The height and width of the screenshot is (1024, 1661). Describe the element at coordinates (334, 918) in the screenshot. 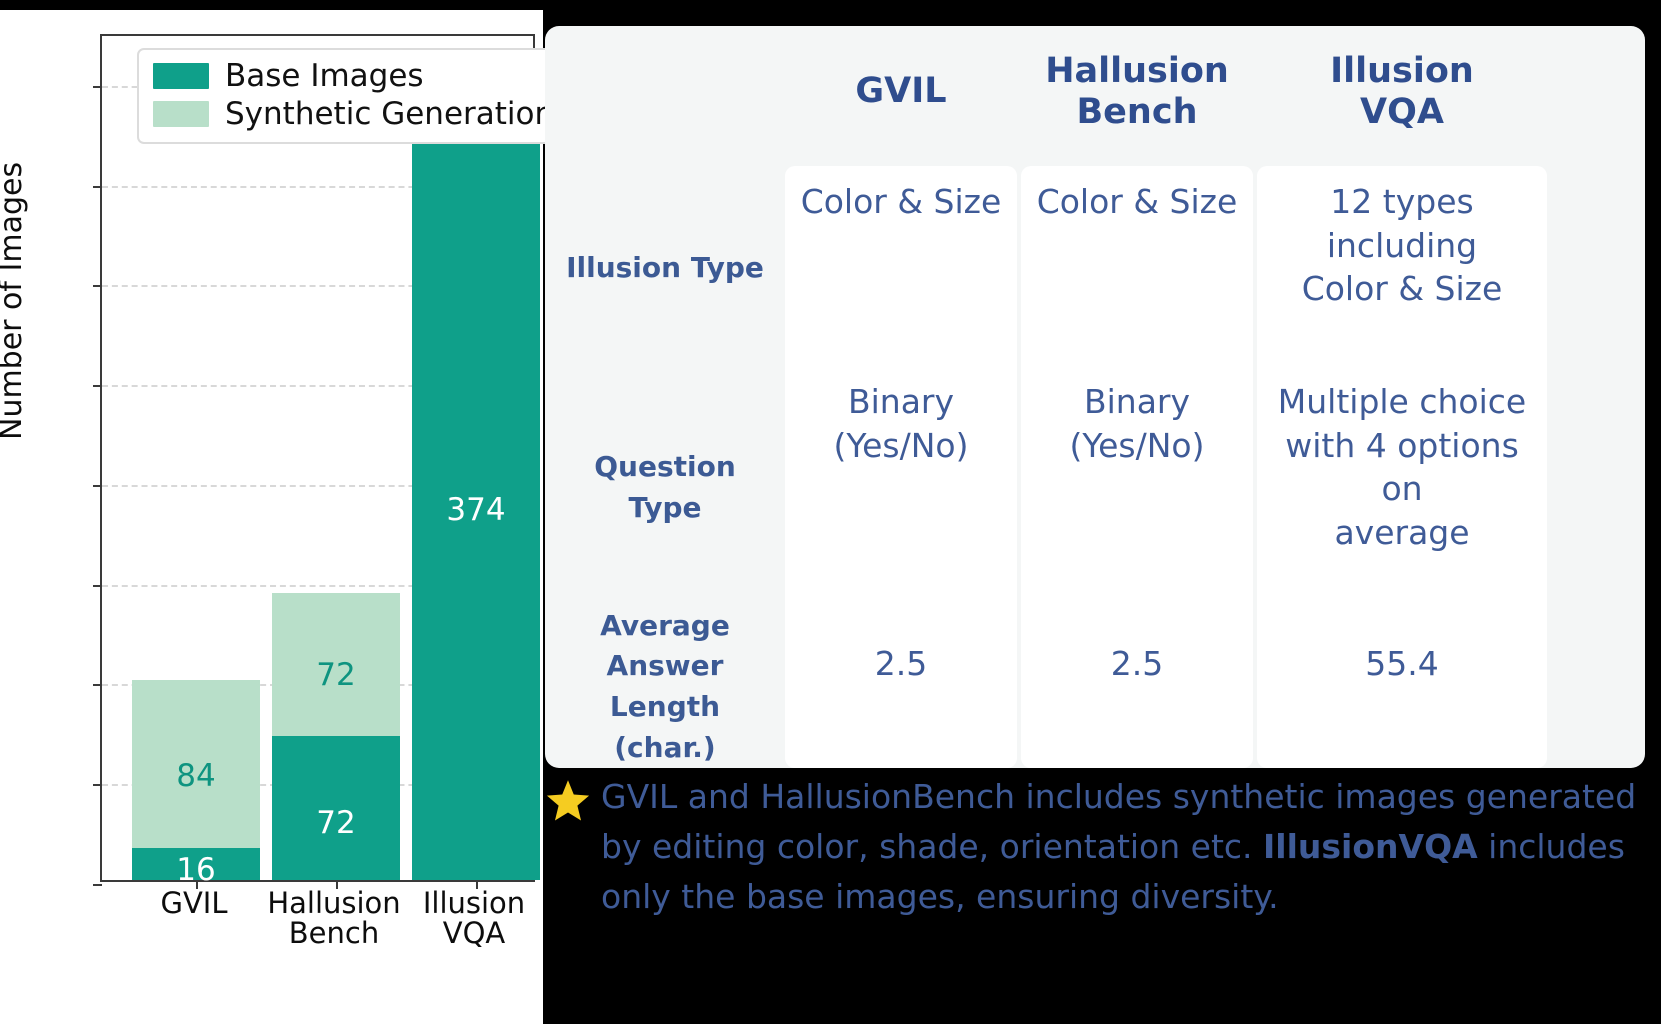

I see `x-tick-label: Hallusion Bench` at that location.